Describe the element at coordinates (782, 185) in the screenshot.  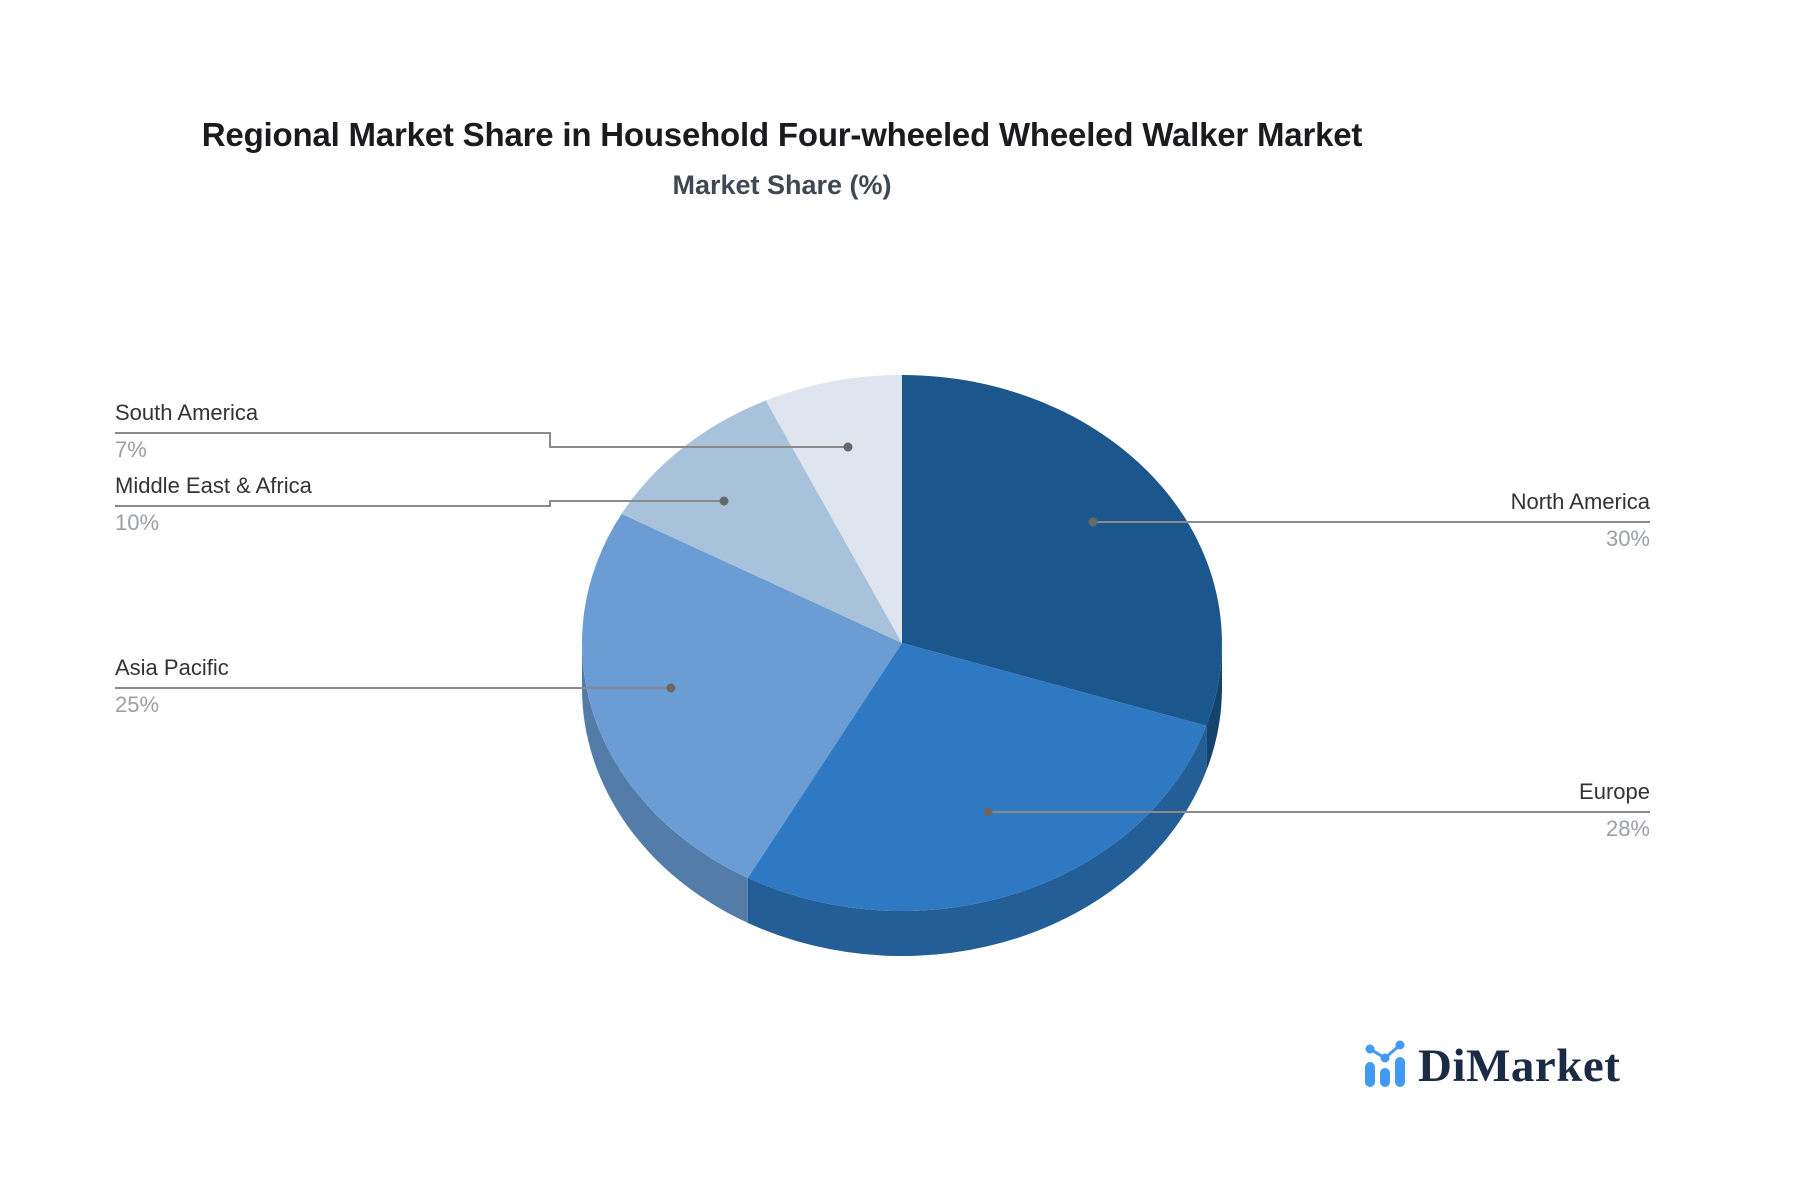
I see `chart-subtitle: Market Share (%)` at that location.